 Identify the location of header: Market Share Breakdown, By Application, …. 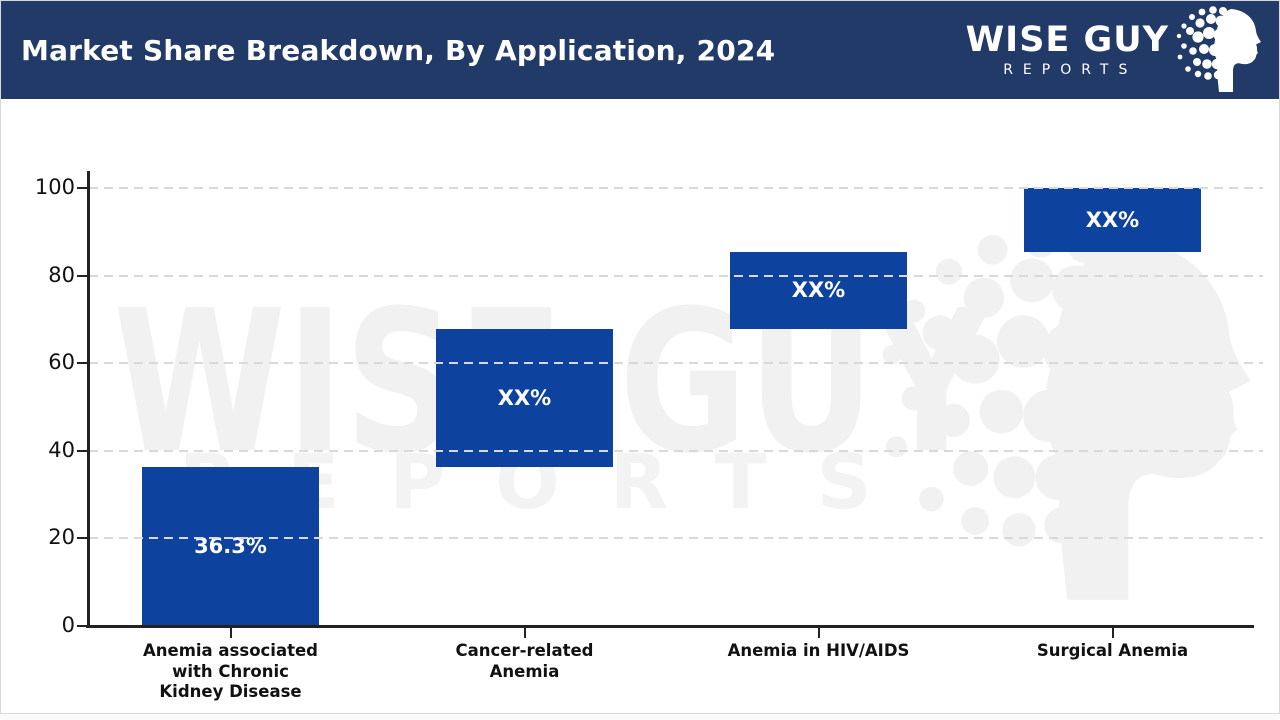
(640, 50).